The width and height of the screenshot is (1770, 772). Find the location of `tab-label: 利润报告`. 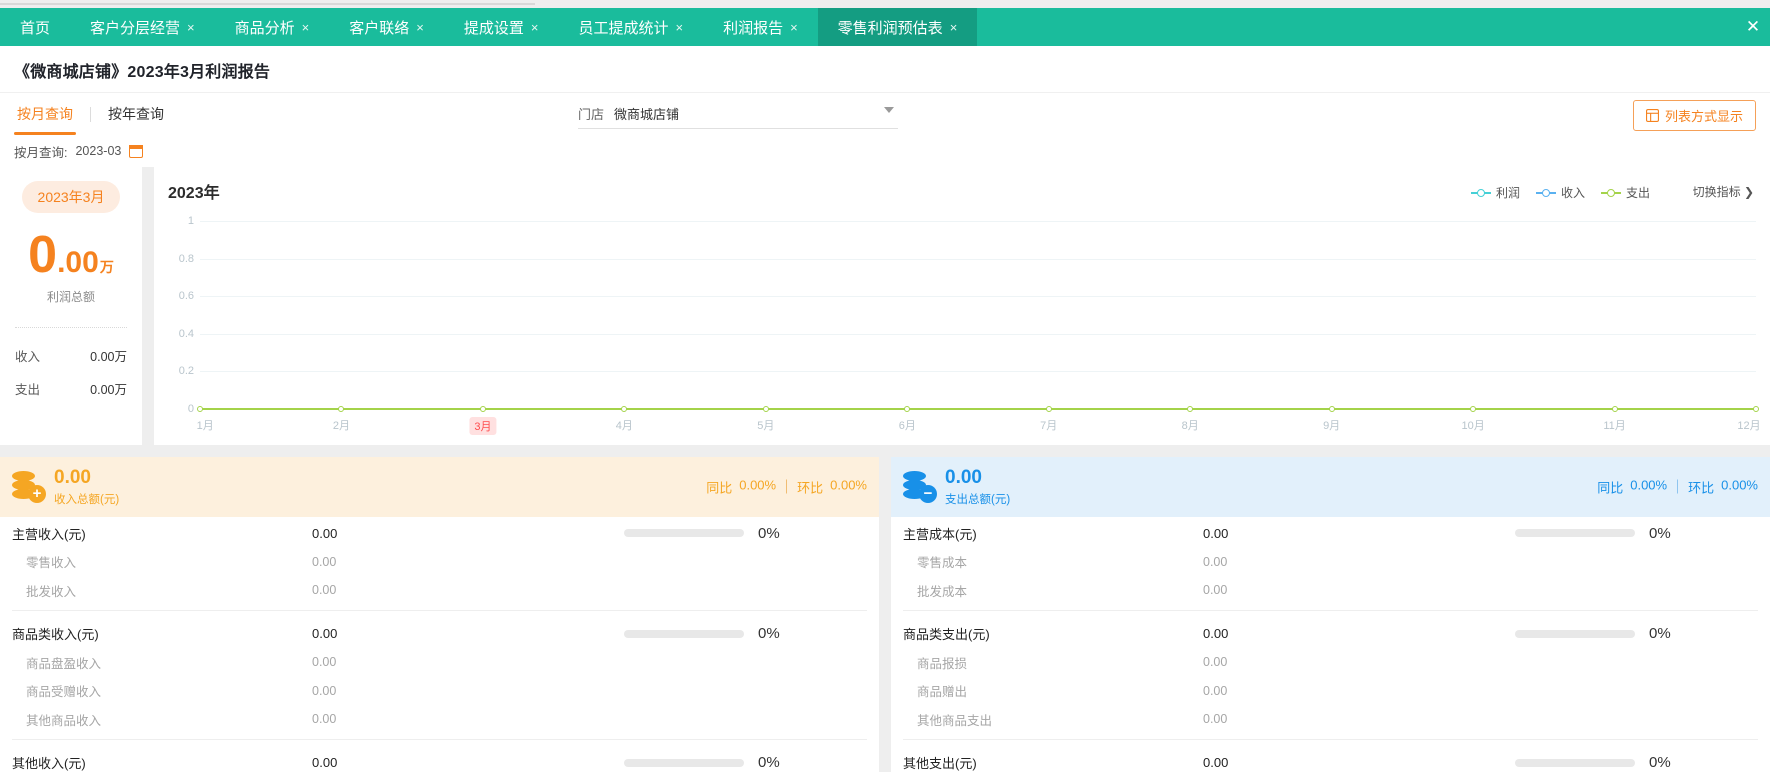

tab-label: 利润报告 is located at coordinates (753, 28).